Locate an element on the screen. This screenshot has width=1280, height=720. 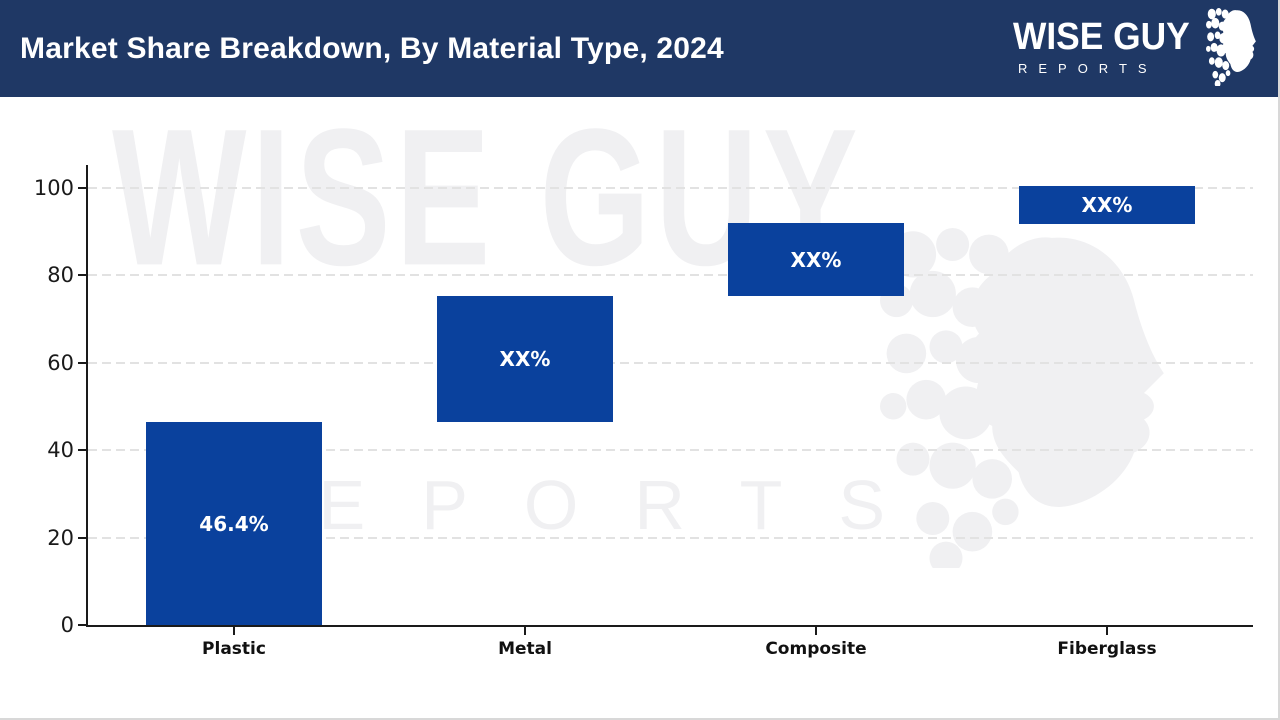
bar-plastic: 46.4% is located at coordinates (234, 523).